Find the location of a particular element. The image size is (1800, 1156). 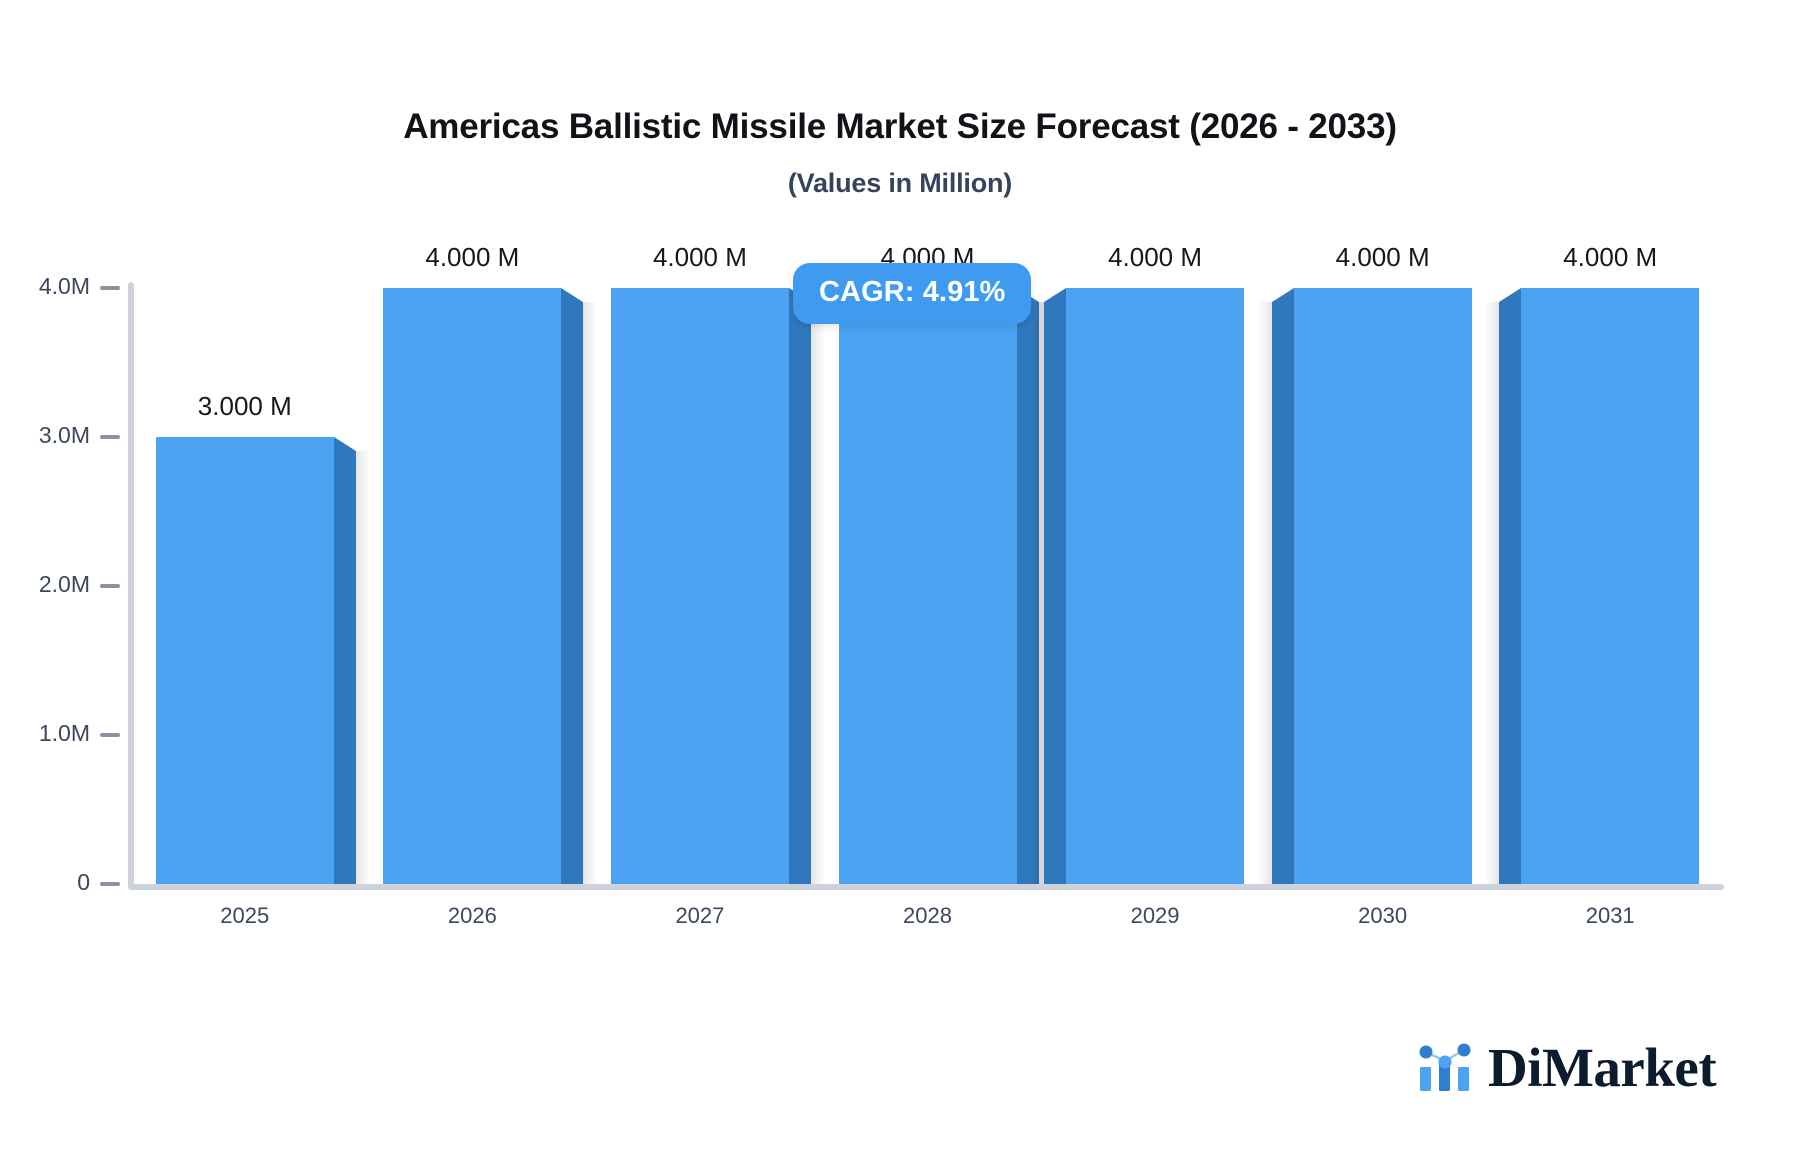

brand-logo: DiMarket is located at coordinates (1567, 1067).